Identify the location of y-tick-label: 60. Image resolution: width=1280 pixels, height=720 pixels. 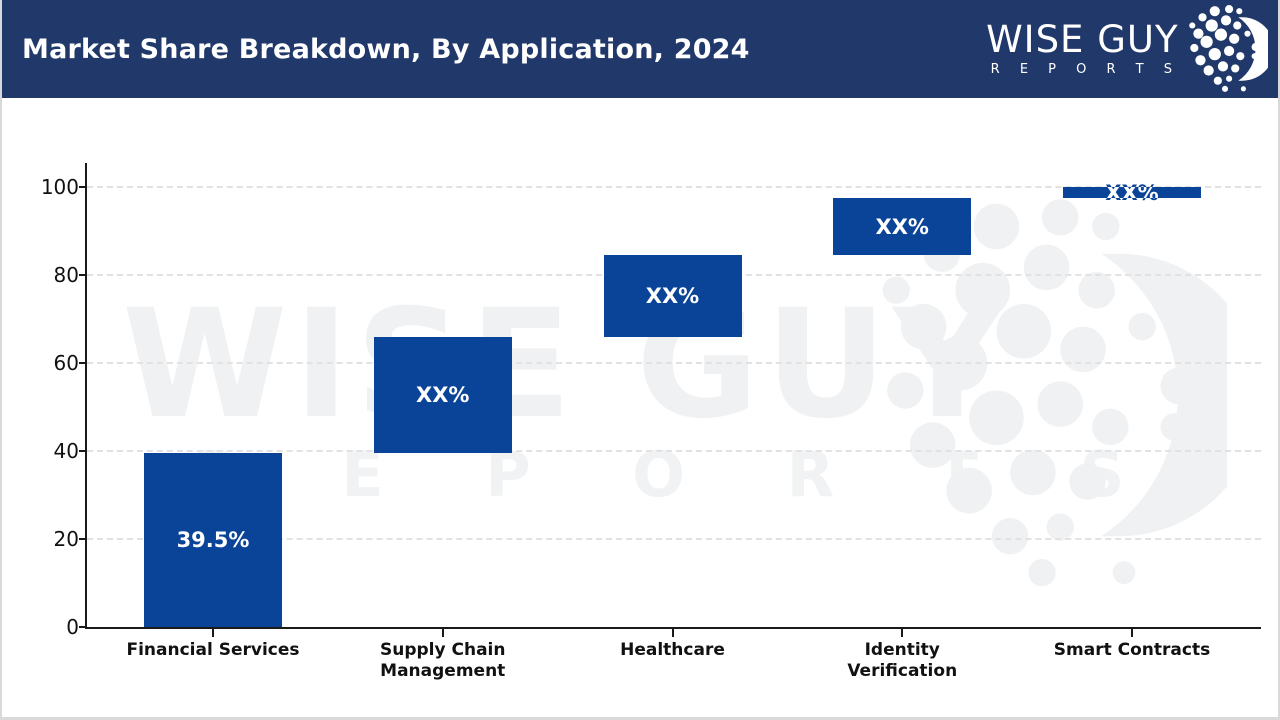
(66, 363).